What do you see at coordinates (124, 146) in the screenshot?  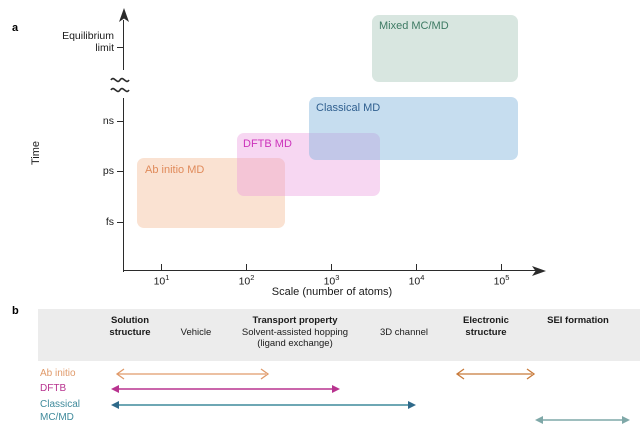 I see `y-axis-line` at bounding box center [124, 146].